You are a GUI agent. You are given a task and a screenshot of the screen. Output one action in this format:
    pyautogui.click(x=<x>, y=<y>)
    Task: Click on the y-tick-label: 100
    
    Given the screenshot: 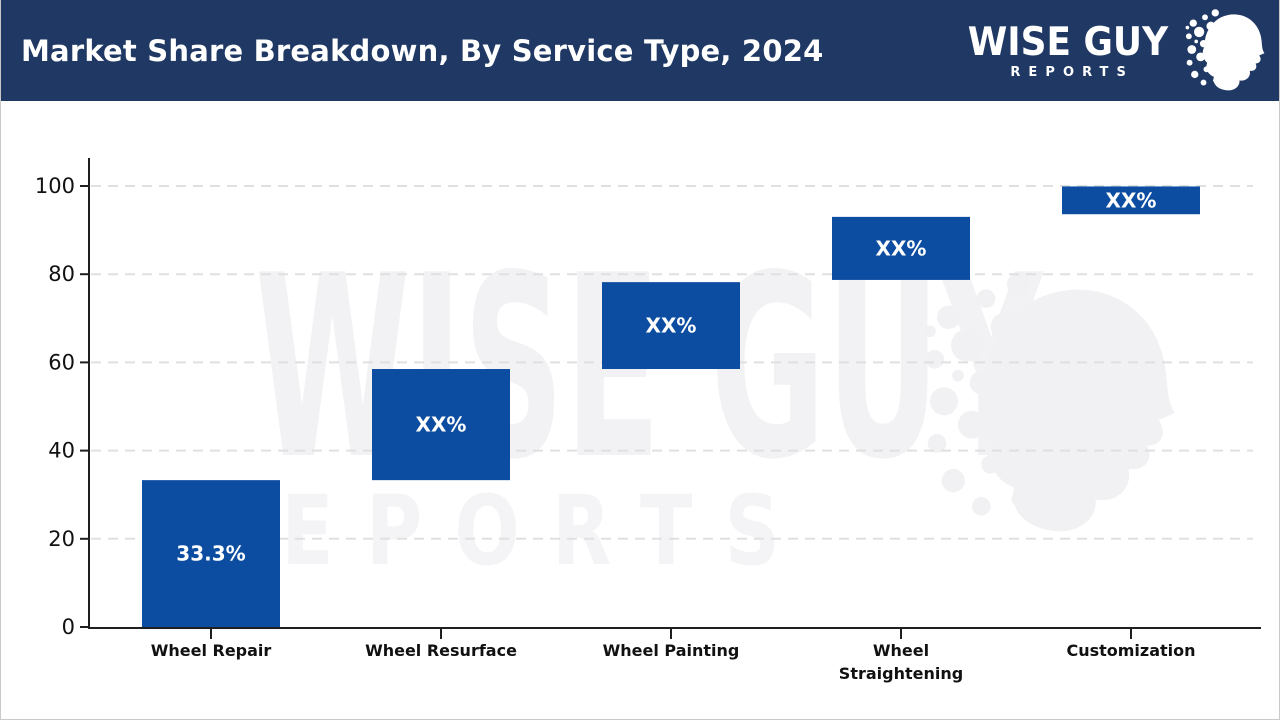 What is the action you would take?
    pyautogui.click(x=55, y=186)
    